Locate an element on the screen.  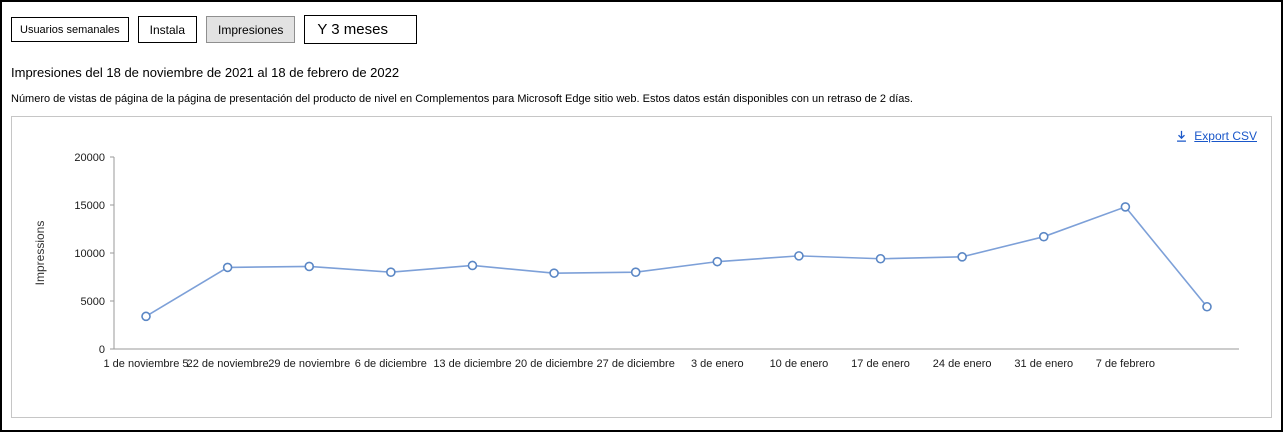
x-tick-label: 1 de noviembre 5 is located at coordinates (146, 364).